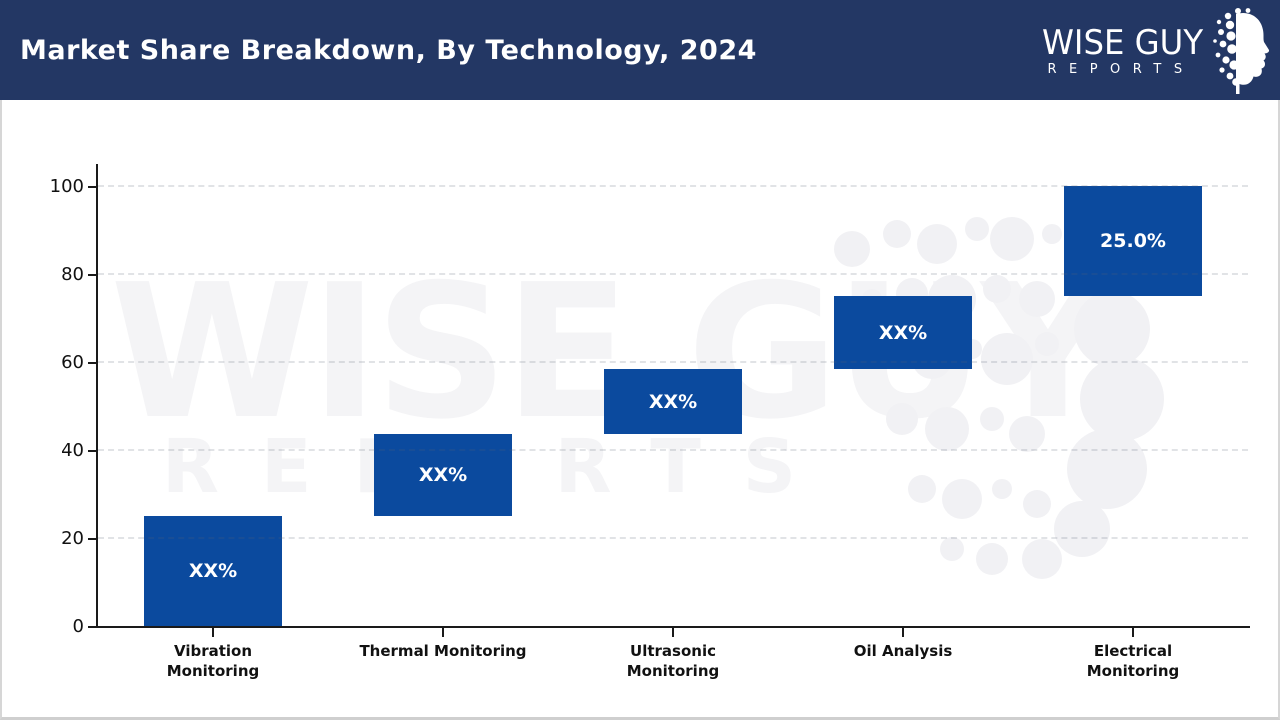 This screenshot has width=1280, height=720. I want to click on x-axis-category-label: Thermal Monitoring, so click(443, 651).